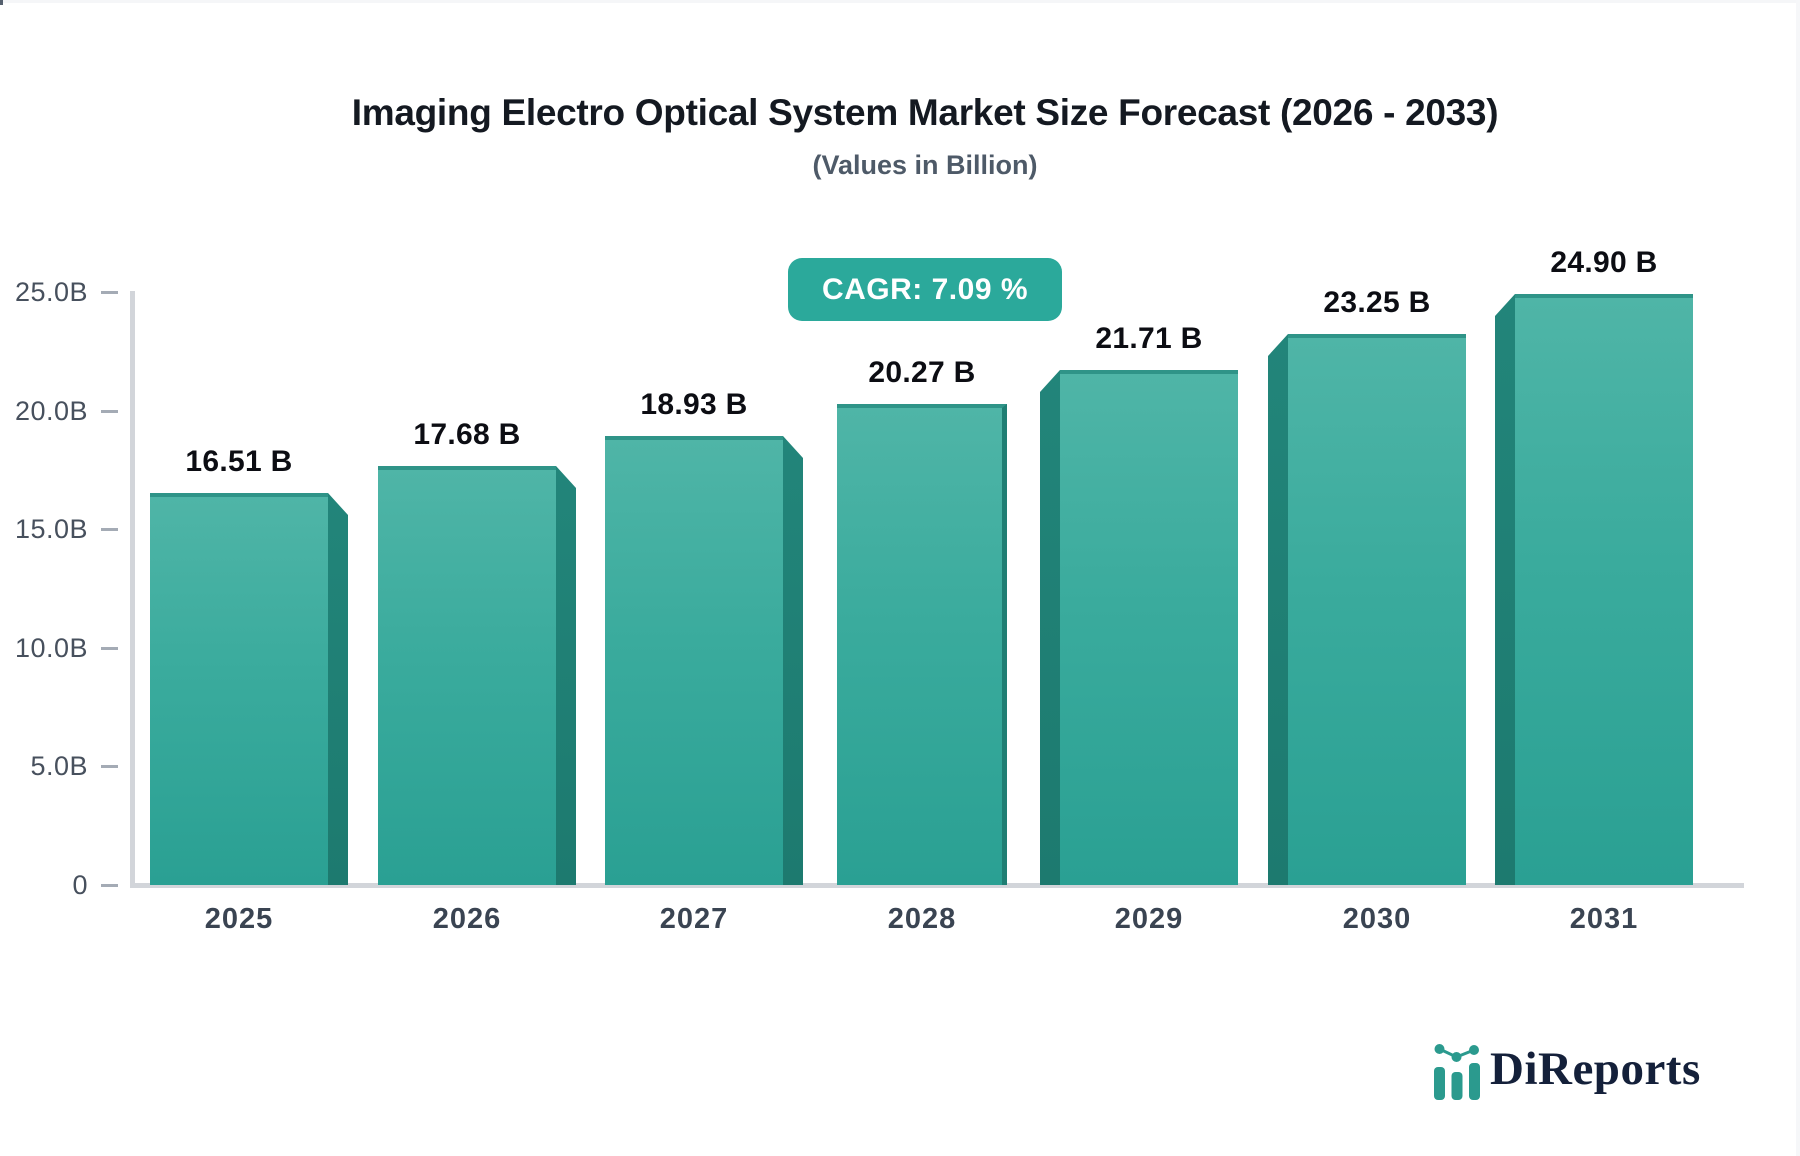  Describe the element at coordinates (51, 292) in the screenshot. I see `y-axis-tick-label: 25.0B` at that location.